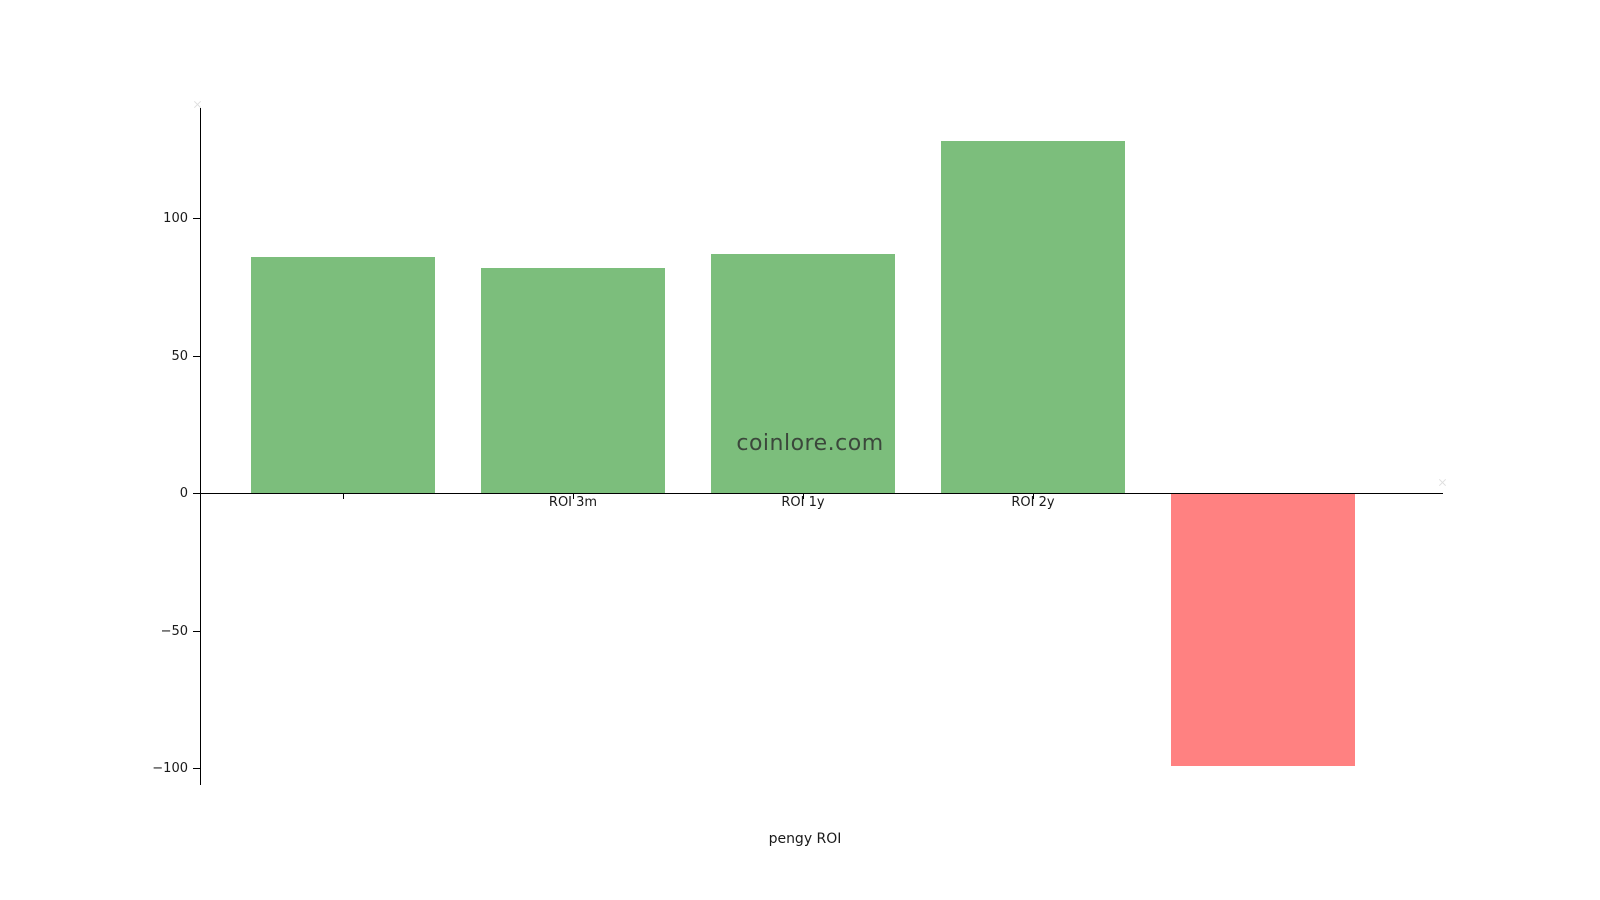 This screenshot has height=900, width=1600. What do you see at coordinates (179, 356) in the screenshot?
I see `y-tick-label: 50` at bounding box center [179, 356].